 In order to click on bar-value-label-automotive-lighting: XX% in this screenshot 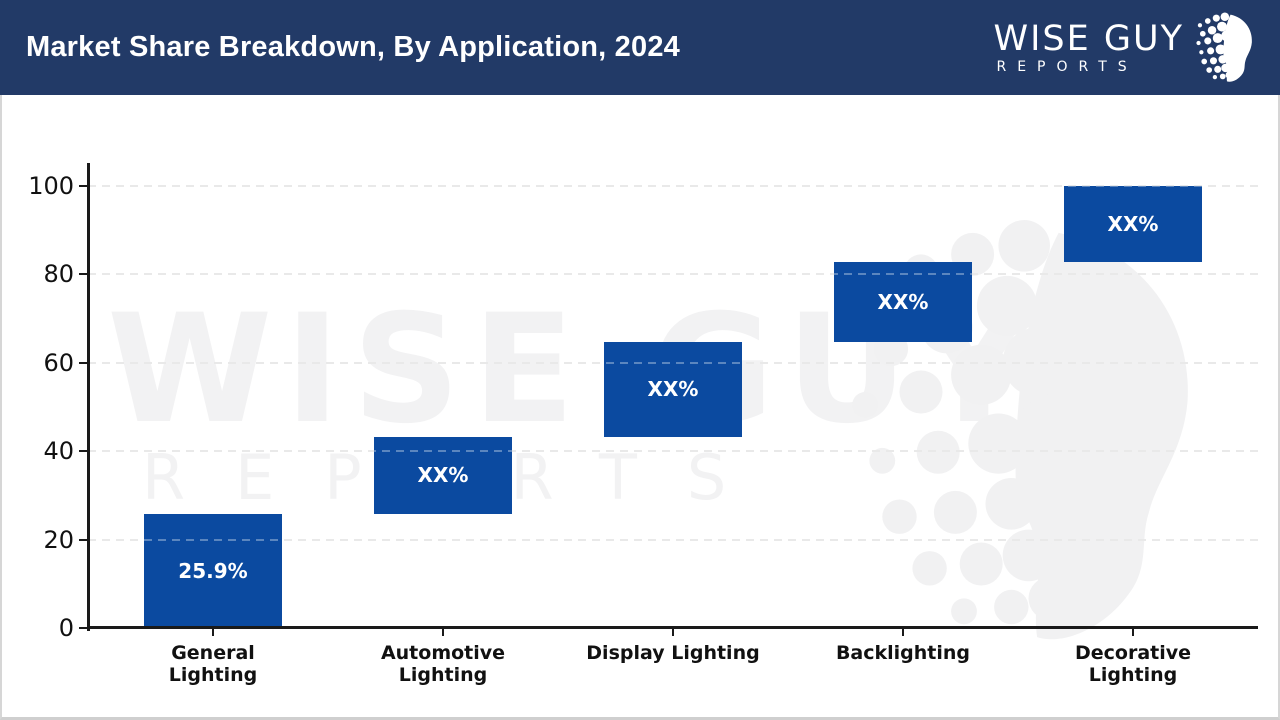, I will do `click(443, 475)`.